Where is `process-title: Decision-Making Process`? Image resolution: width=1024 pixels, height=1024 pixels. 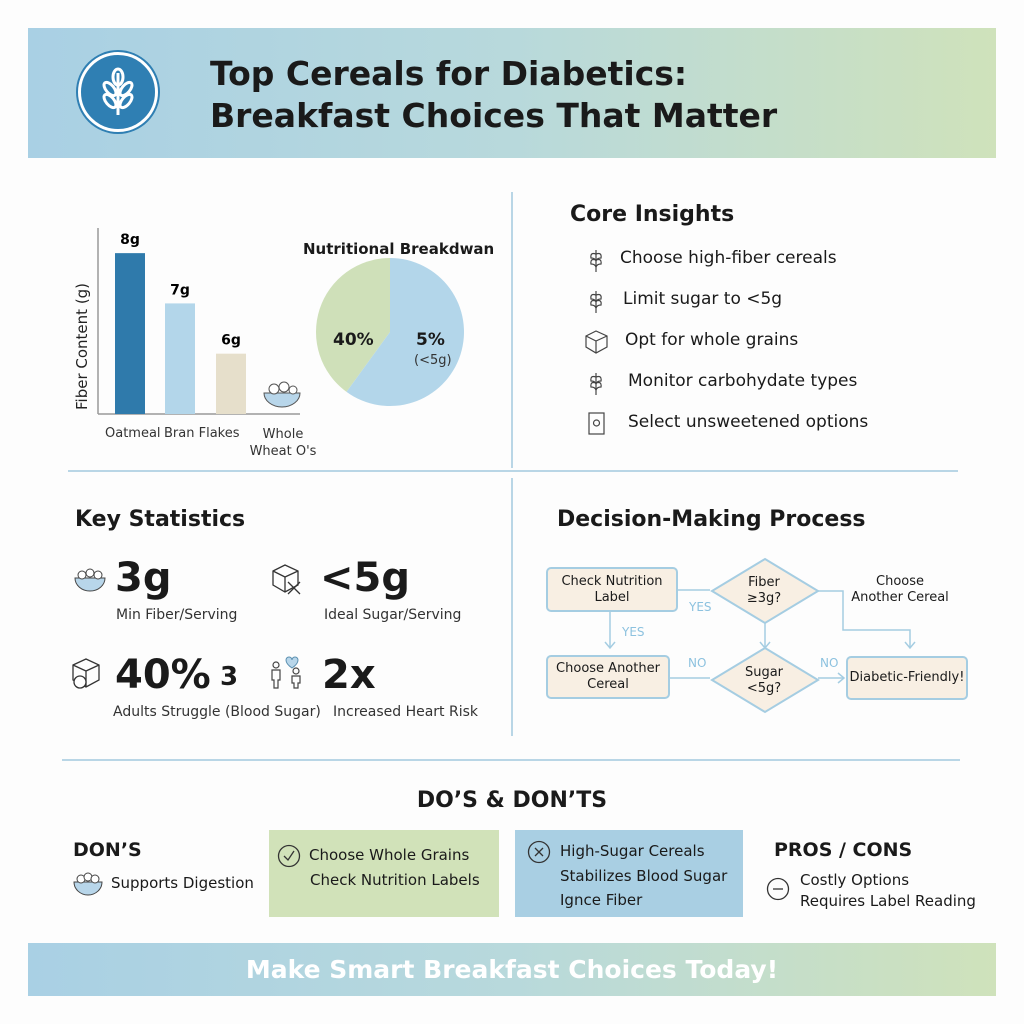
process-title: Decision-Making Process is located at coordinates (711, 519).